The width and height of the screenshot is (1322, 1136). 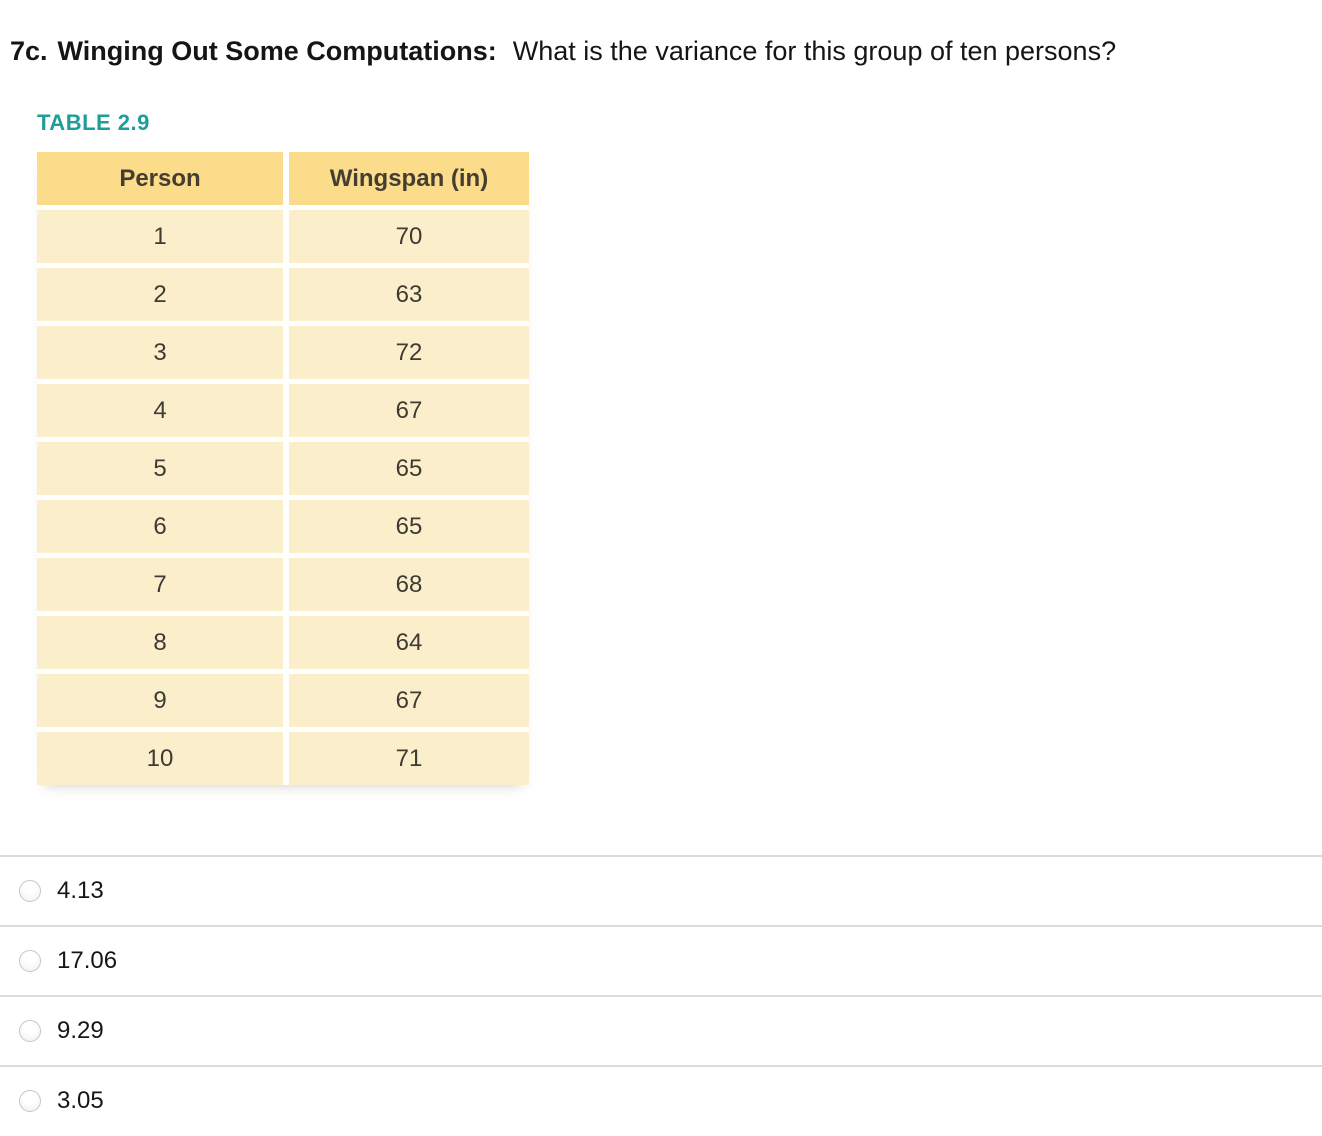 What do you see at coordinates (160, 294) in the screenshot?
I see `table-cell-person: 2` at bounding box center [160, 294].